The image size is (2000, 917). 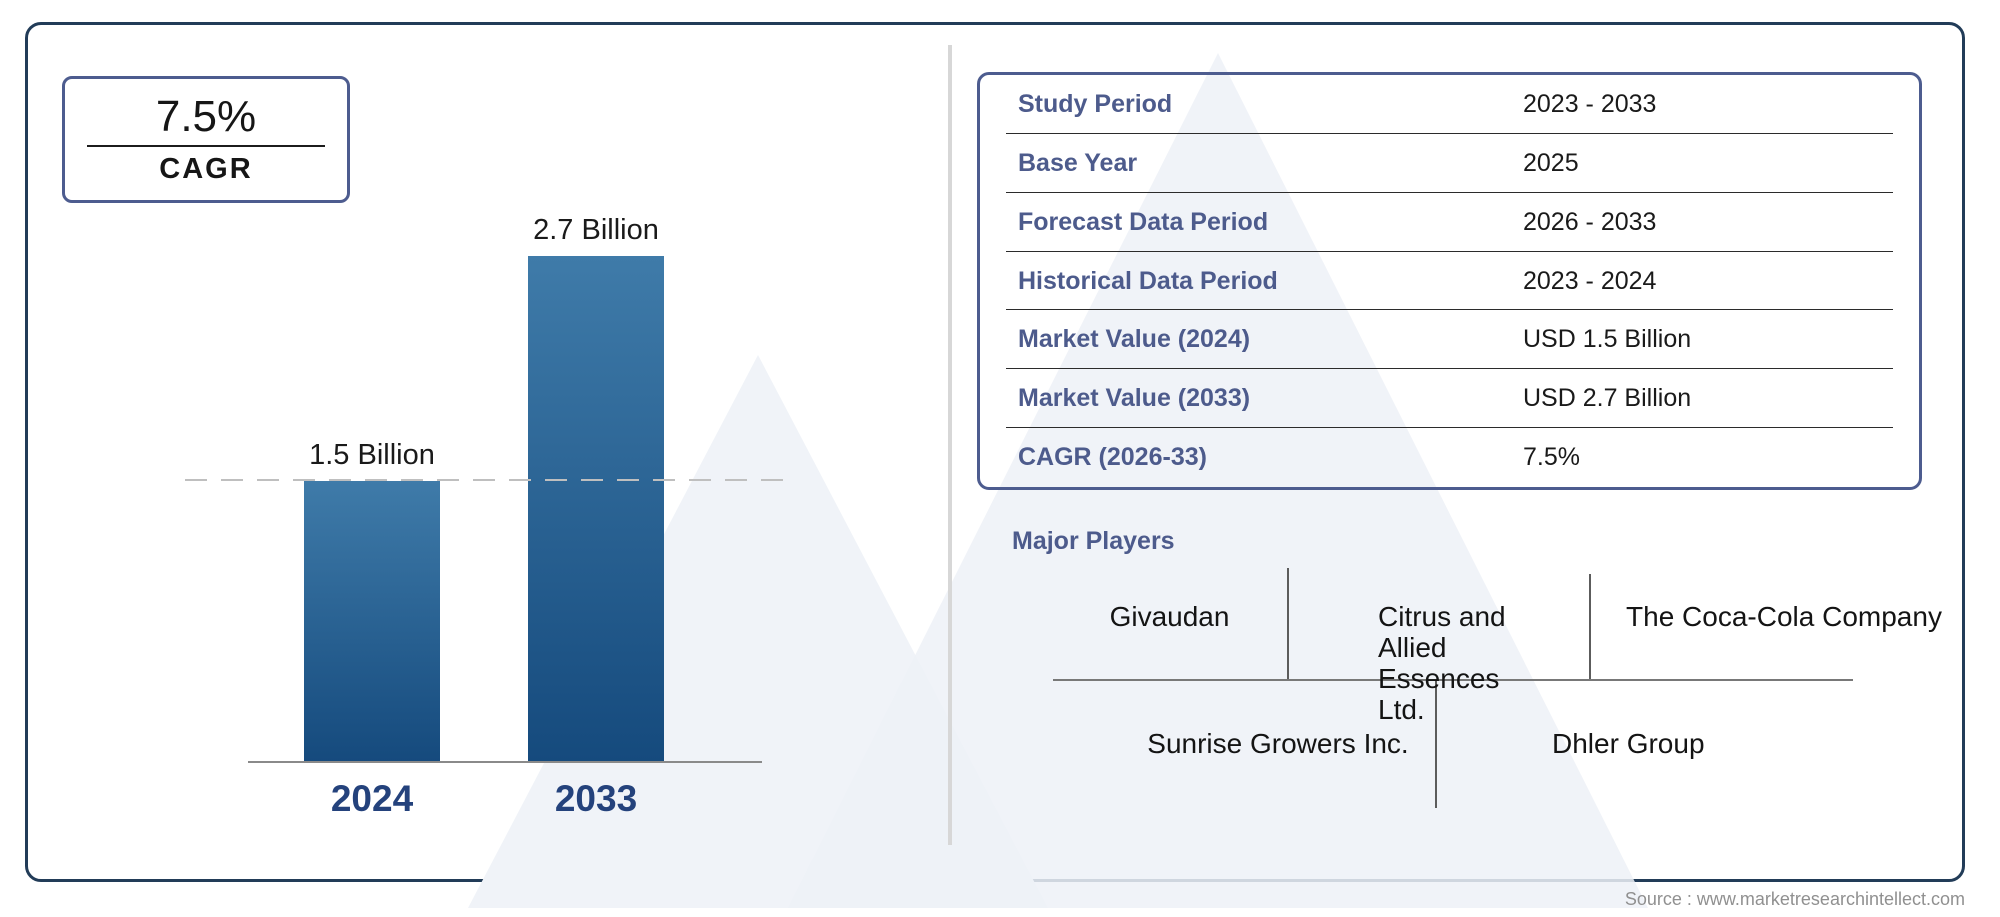 I want to click on major-player-sunrise-growers: Sunrise Growers Inc., so click(x=1278, y=743).